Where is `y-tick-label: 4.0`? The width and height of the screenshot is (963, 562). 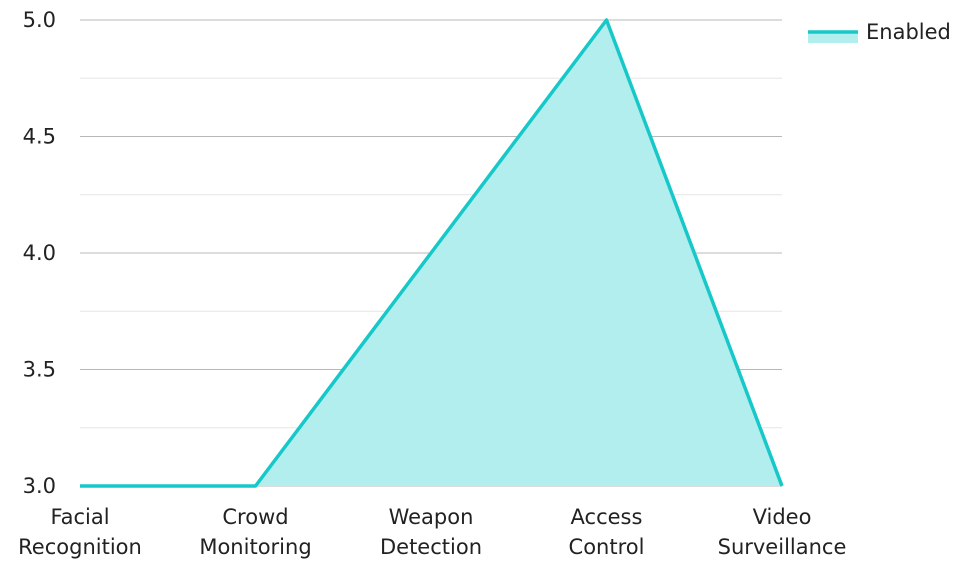 y-tick-label: 4.0 is located at coordinates (39, 253).